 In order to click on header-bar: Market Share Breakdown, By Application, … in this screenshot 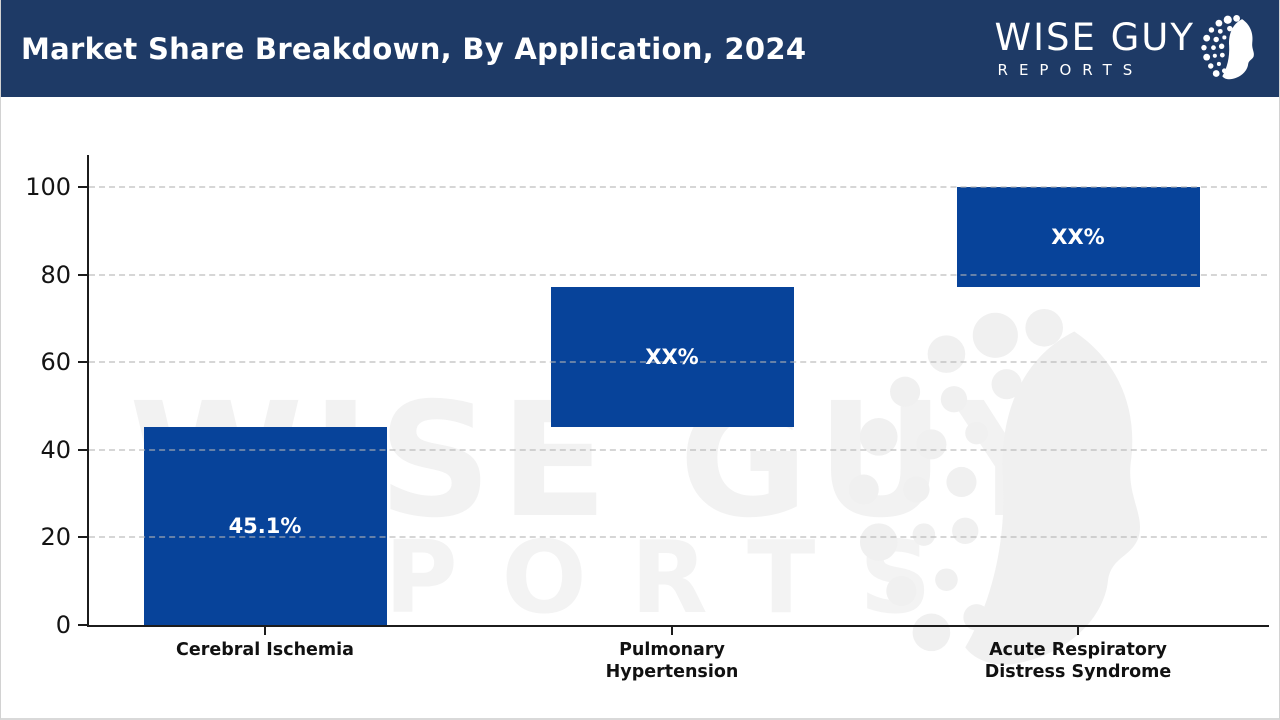, I will do `click(640, 48)`.